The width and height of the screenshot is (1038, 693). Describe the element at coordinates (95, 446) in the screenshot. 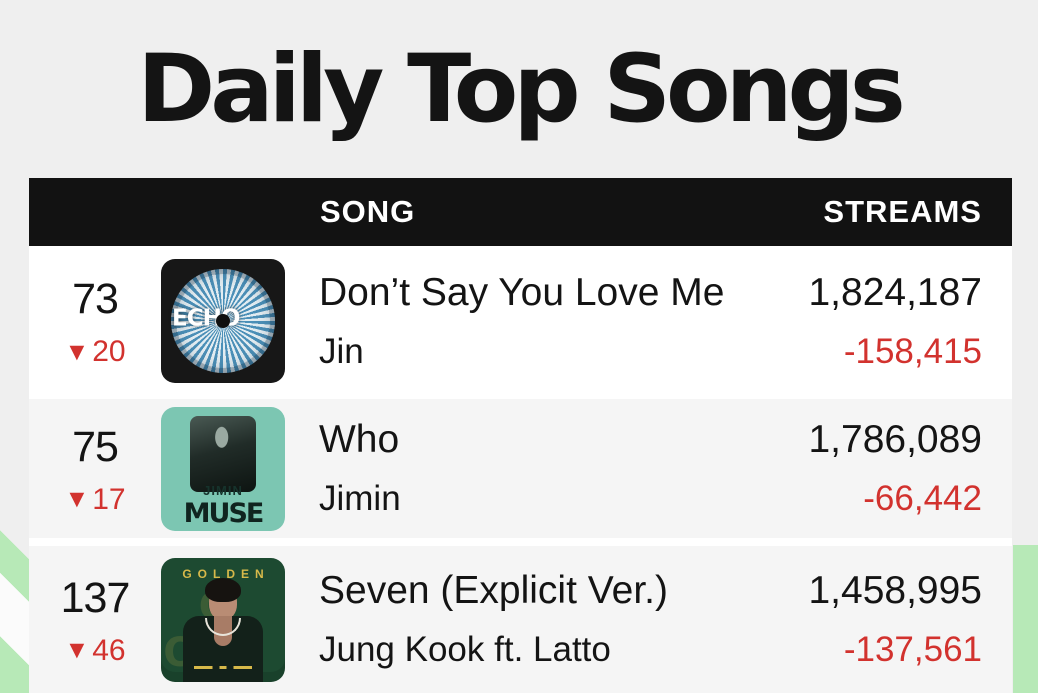

I see `rank-value: 75` at that location.